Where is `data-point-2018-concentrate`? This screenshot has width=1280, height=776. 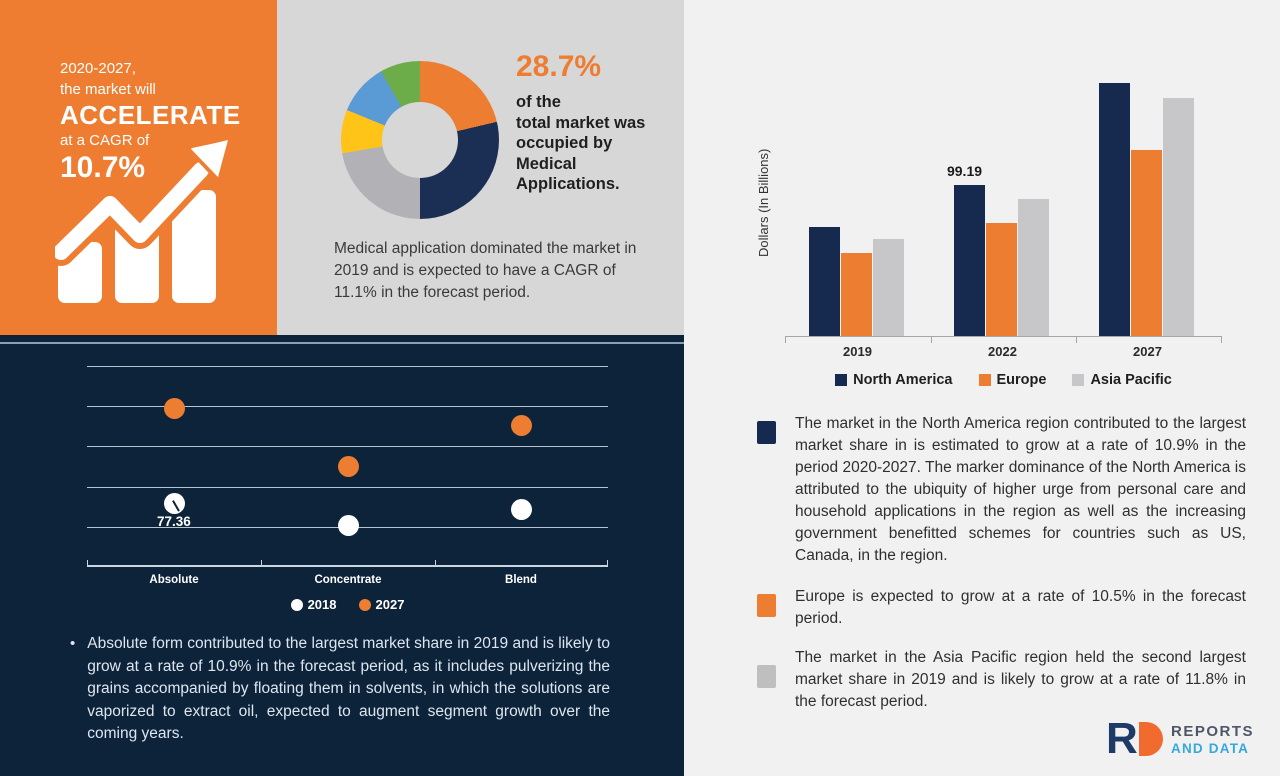
data-point-2018-concentrate is located at coordinates (348, 526).